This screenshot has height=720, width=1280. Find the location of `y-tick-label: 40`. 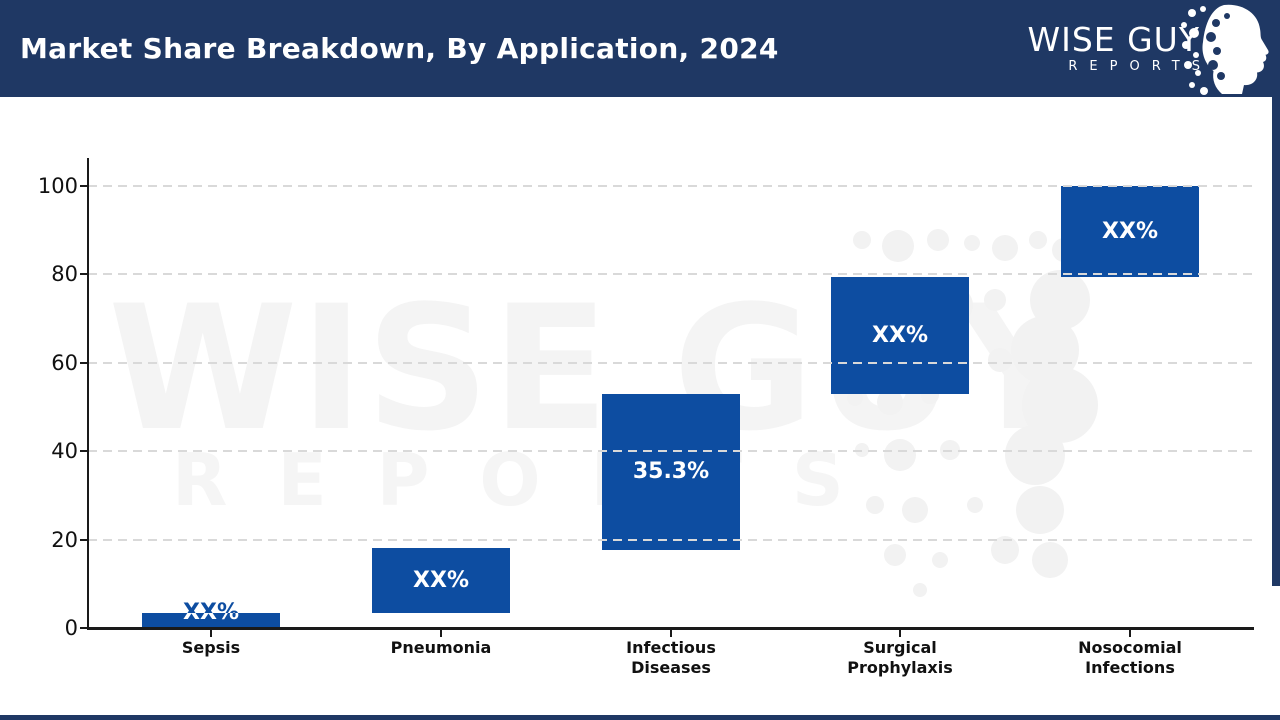

y-tick-label: 40 is located at coordinates (64, 451).